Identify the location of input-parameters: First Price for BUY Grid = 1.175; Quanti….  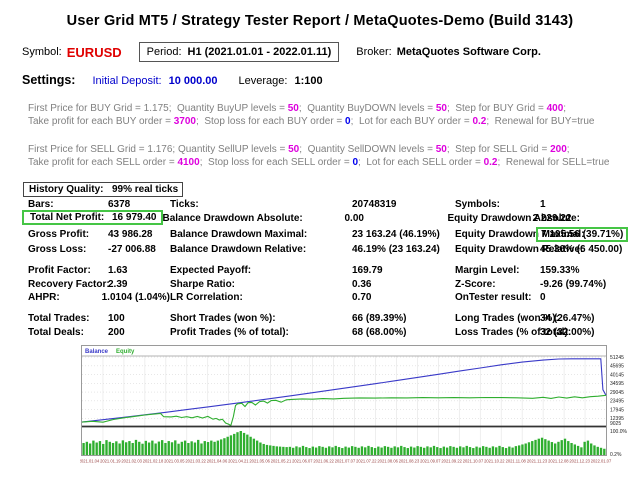
(334, 135).